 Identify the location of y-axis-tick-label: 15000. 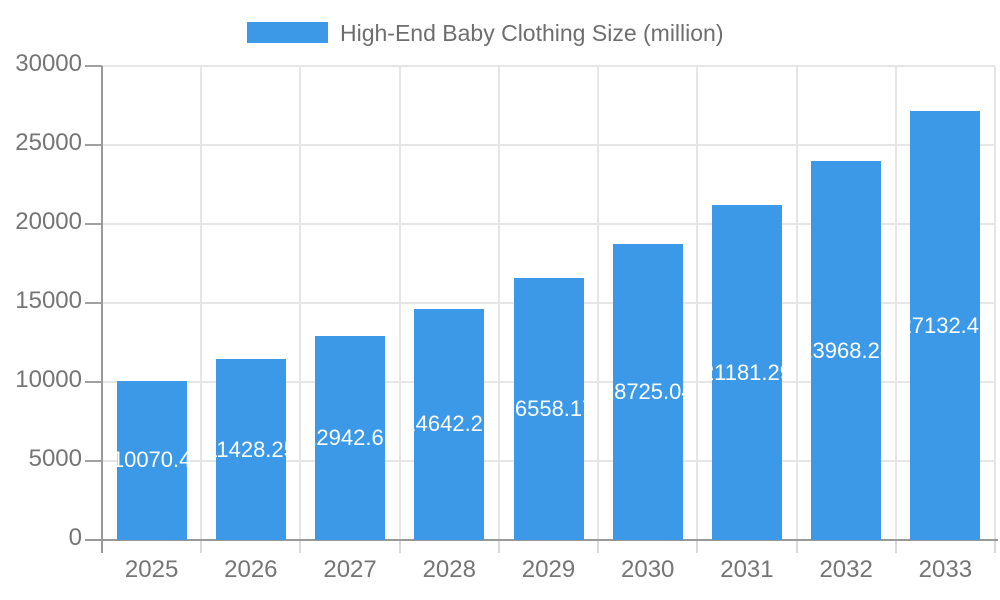
(48, 300).